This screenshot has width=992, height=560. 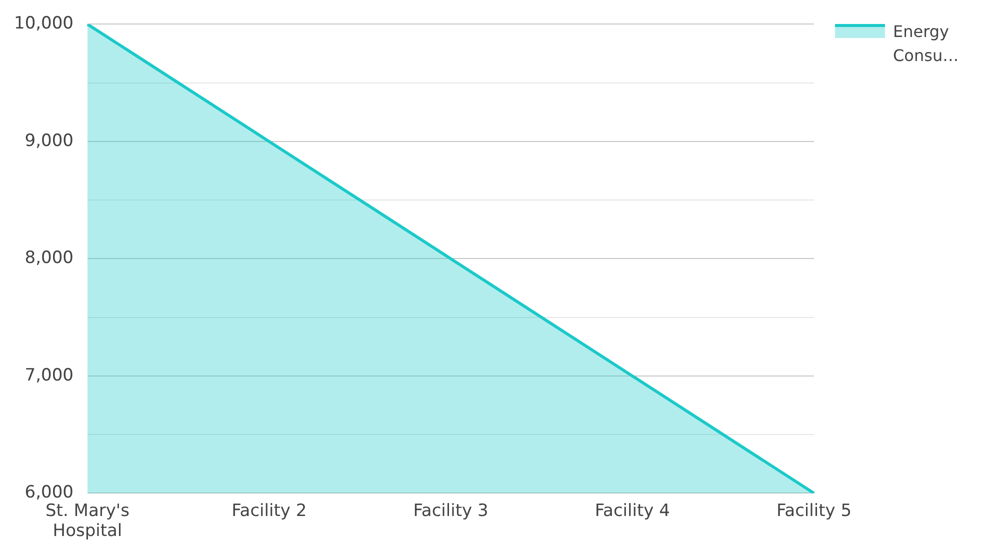 What do you see at coordinates (450, 510) in the screenshot?
I see `x-tick-label: Facility 3` at bounding box center [450, 510].